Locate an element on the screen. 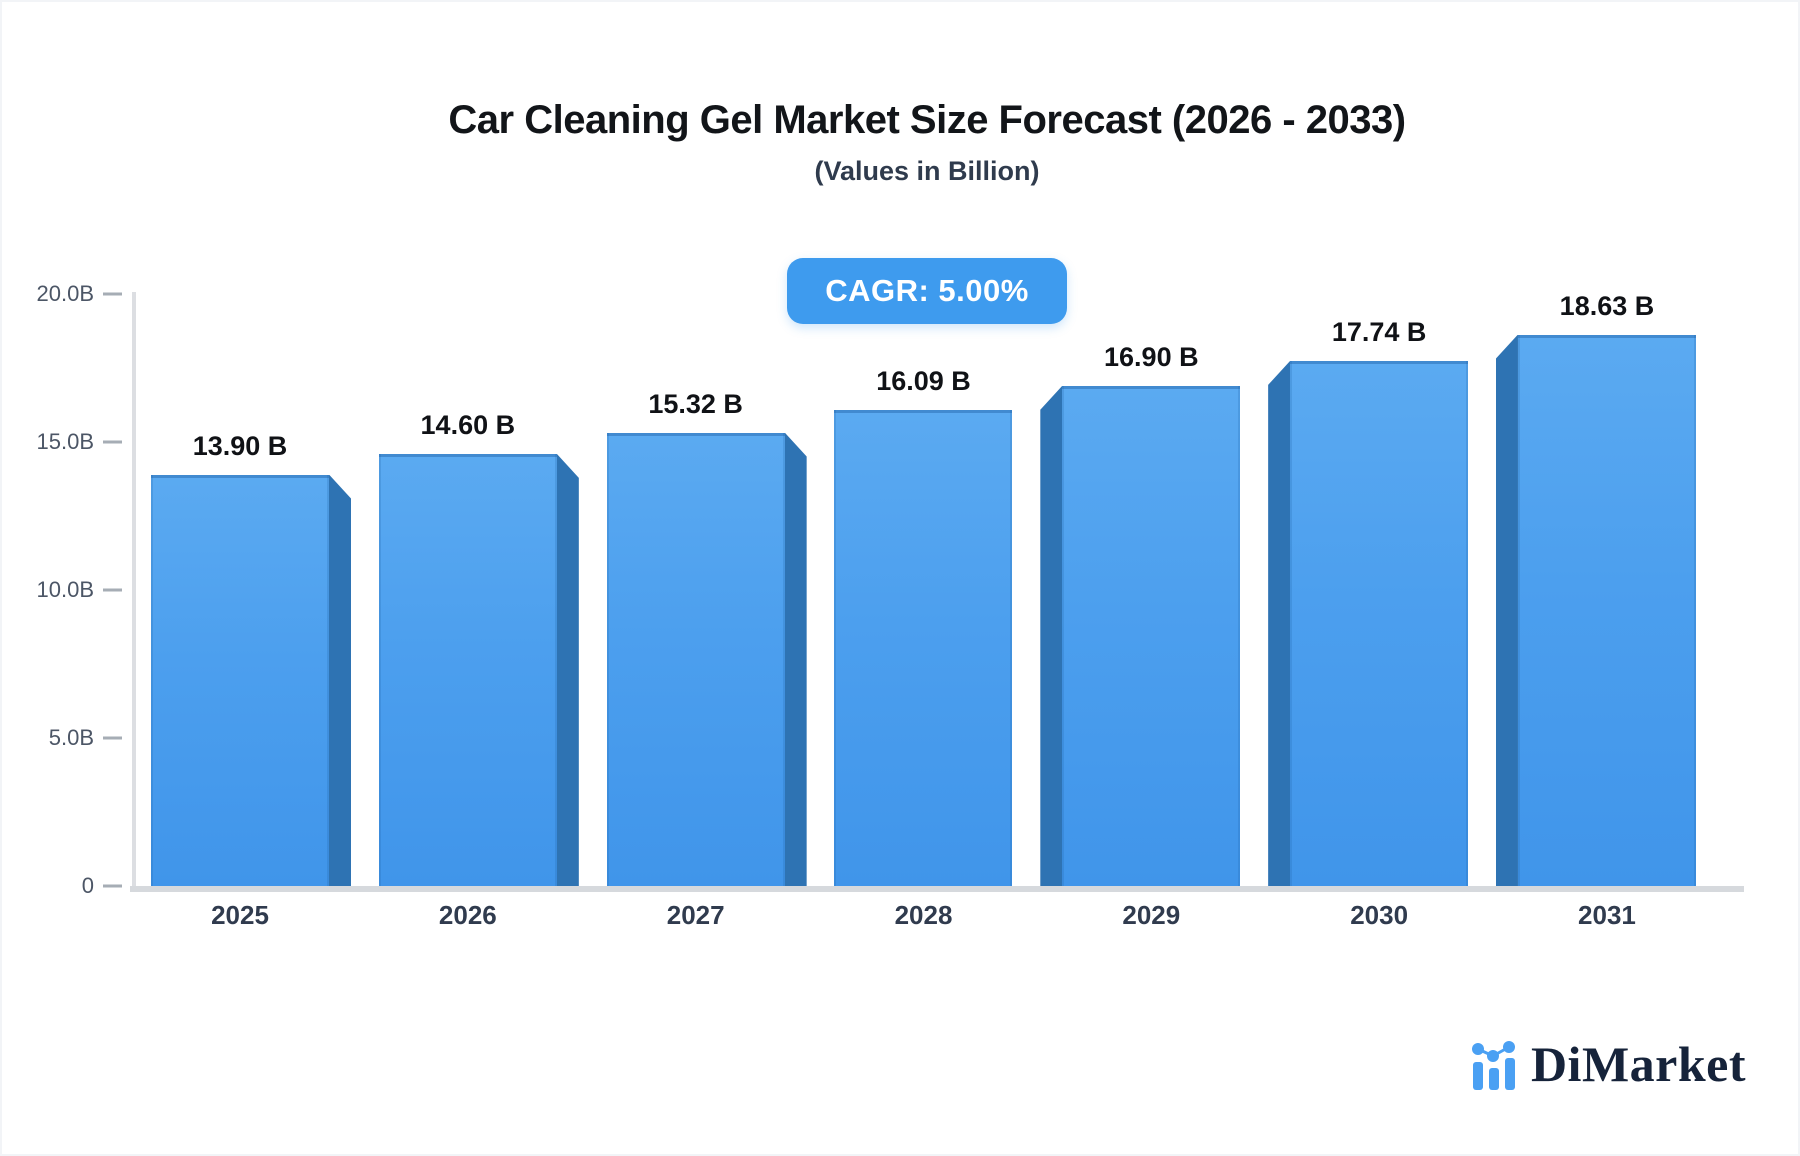 This screenshot has width=1800, height=1156. y-axis-line is located at coordinates (134, 590).